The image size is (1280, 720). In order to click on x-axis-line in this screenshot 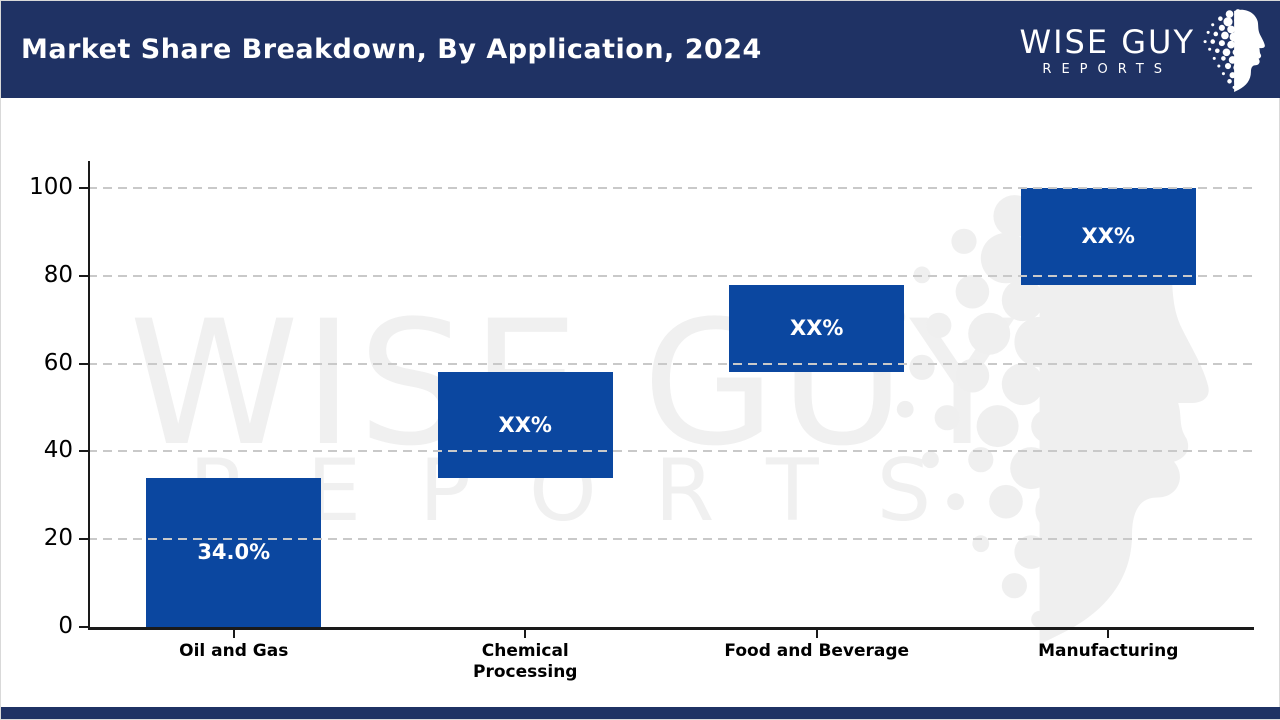, I will do `click(671, 628)`.